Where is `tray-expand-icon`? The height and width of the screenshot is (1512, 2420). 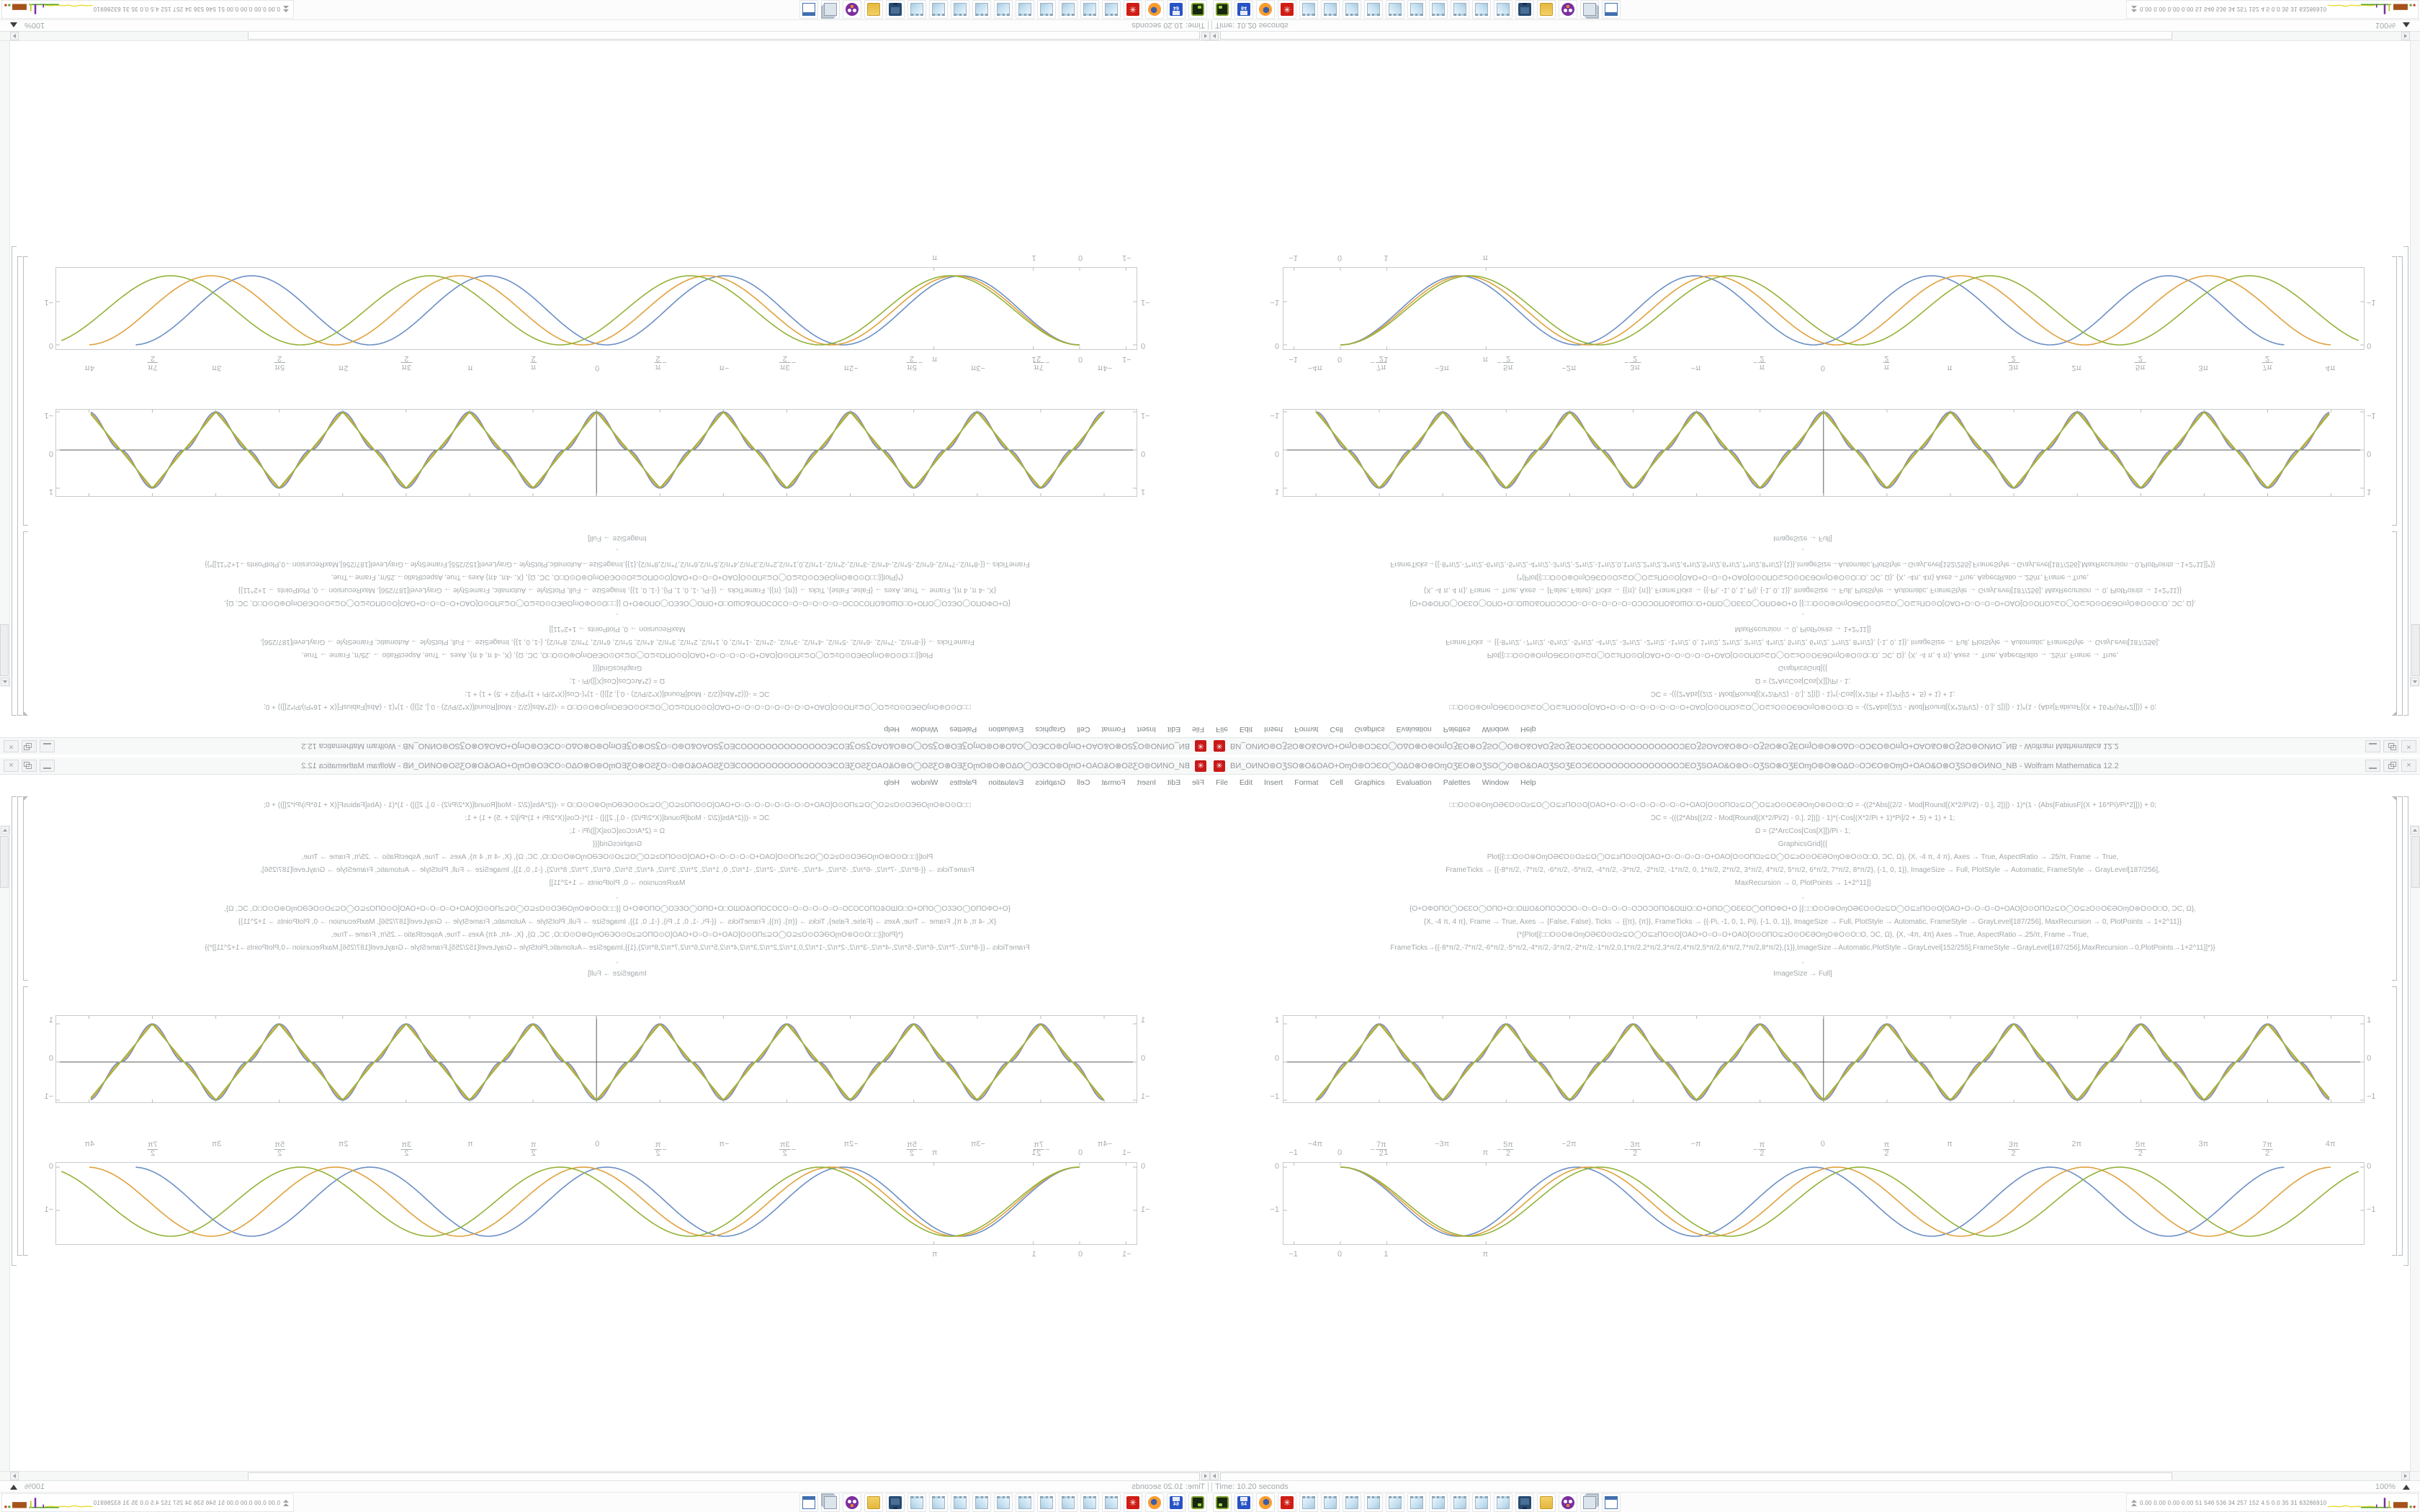 tray-expand-icon is located at coordinates (2134, 9).